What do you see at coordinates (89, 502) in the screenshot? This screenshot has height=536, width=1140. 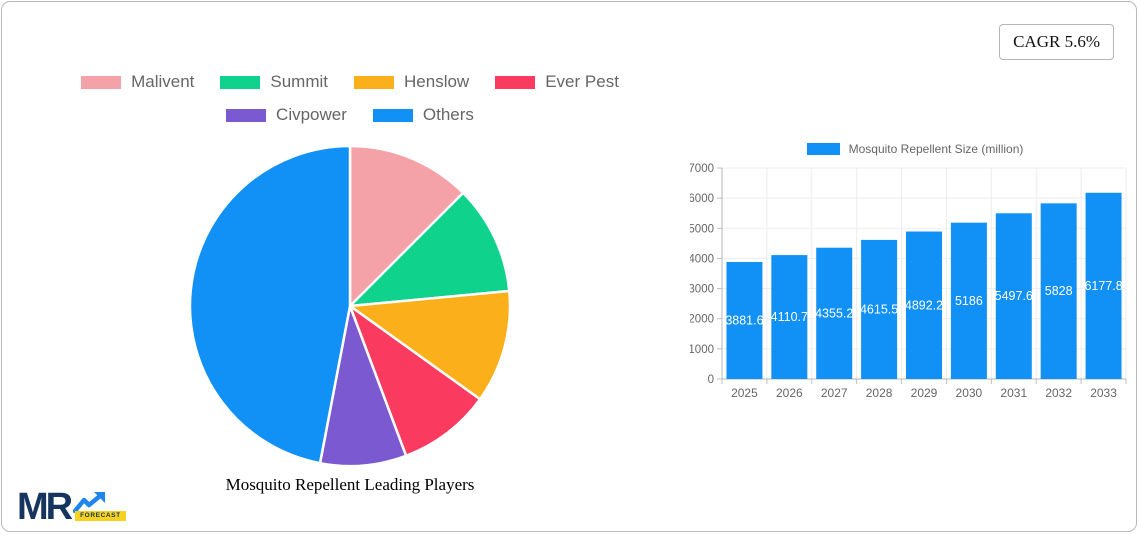 I see `trend-arrow-icon` at bounding box center [89, 502].